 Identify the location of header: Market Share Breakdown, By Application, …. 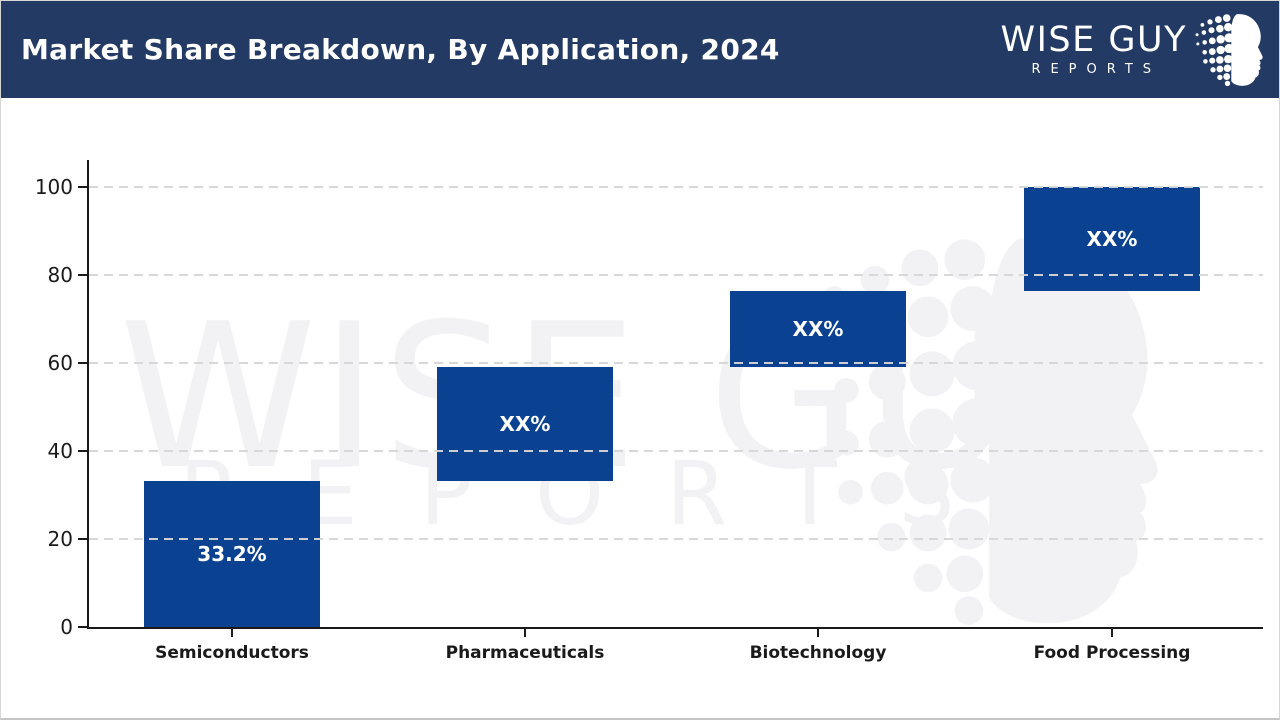
(640, 49).